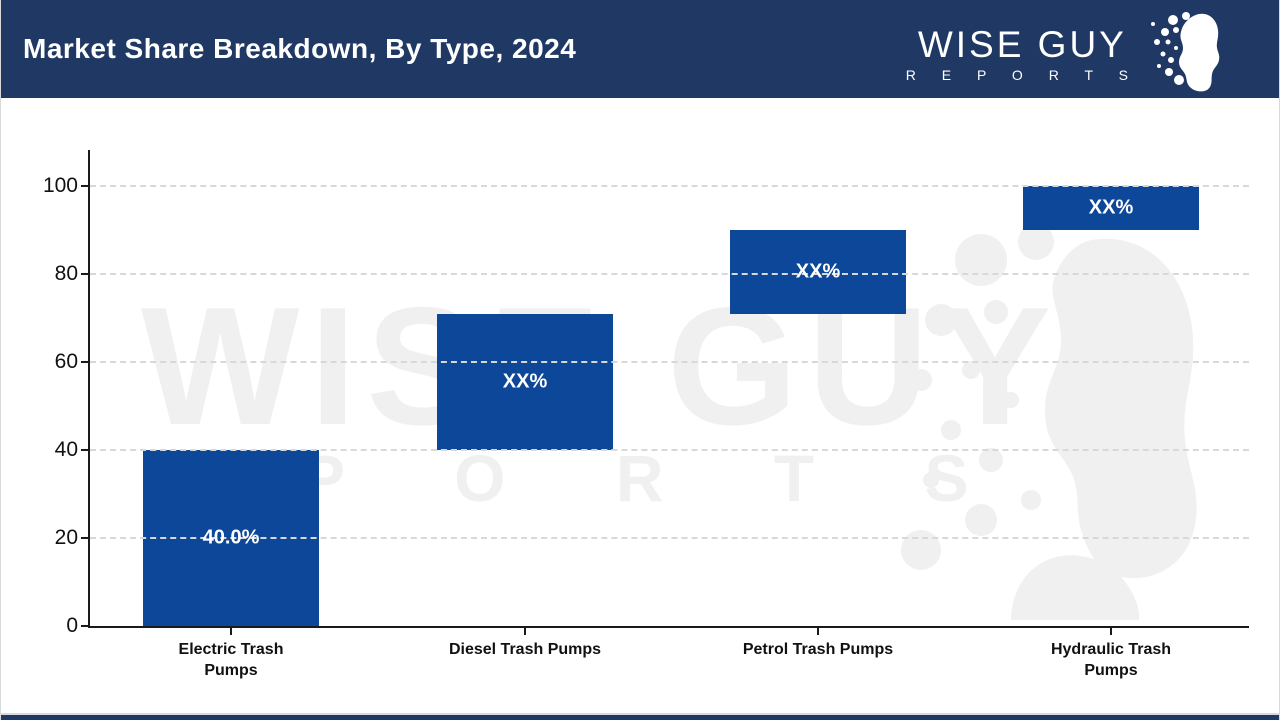 Image resolution: width=1280 pixels, height=720 pixels. I want to click on x-tick-label: Petrol Trash Pumps, so click(818, 649).